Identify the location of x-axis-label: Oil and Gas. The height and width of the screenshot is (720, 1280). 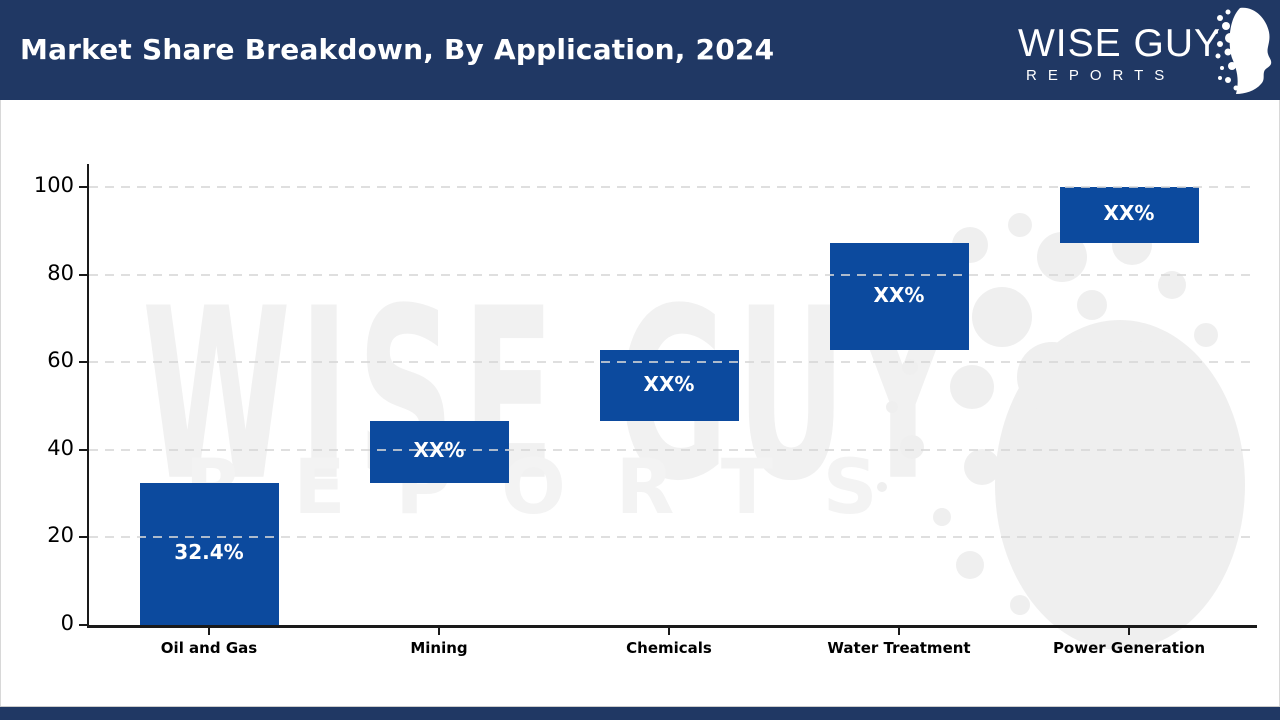
(209, 648).